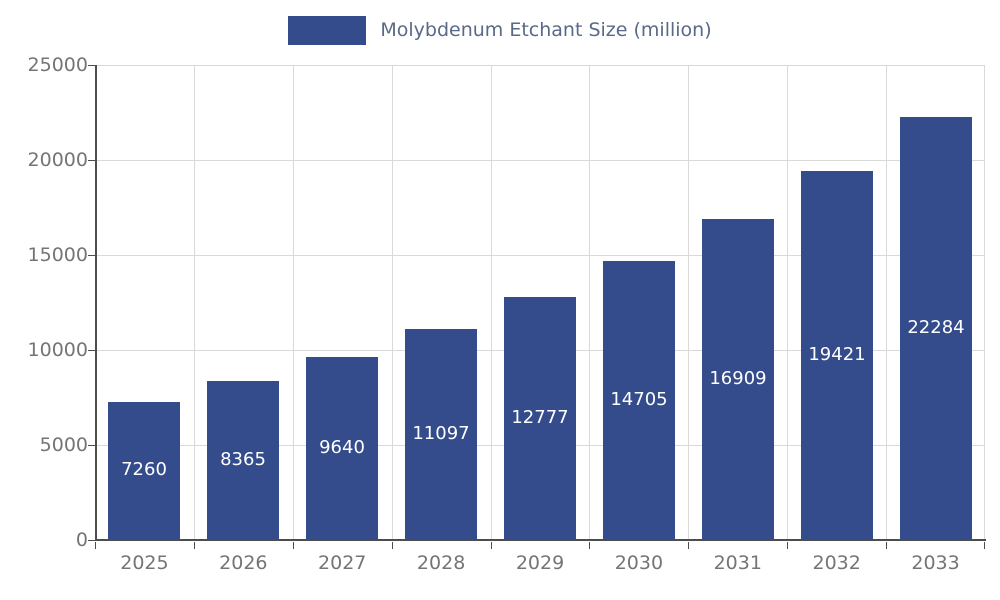 Image resolution: width=1000 pixels, height=600 pixels. What do you see at coordinates (342, 563) in the screenshot?
I see `x-tick-label: 2027` at bounding box center [342, 563].